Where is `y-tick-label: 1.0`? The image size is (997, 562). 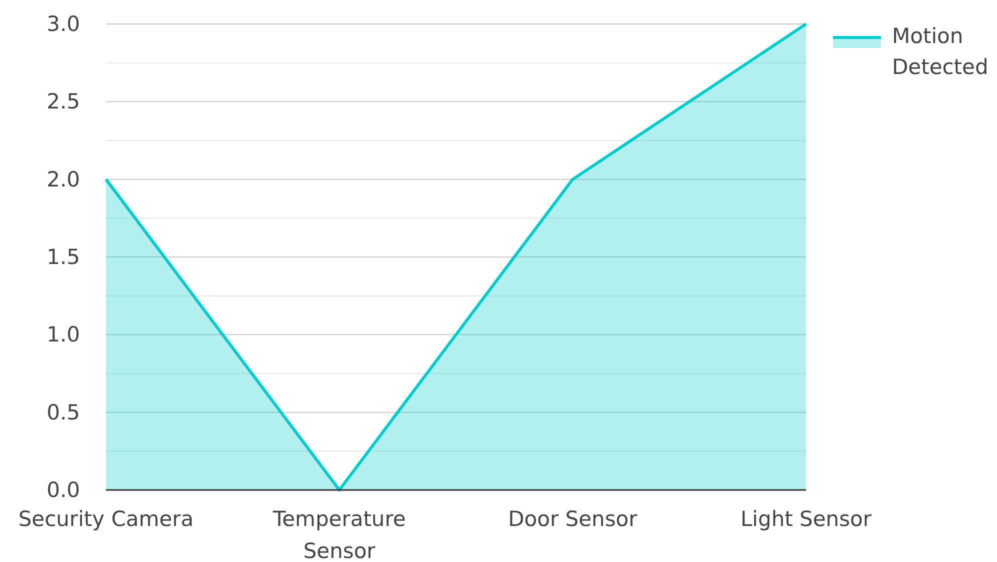 y-tick-label: 1.0 is located at coordinates (63, 334).